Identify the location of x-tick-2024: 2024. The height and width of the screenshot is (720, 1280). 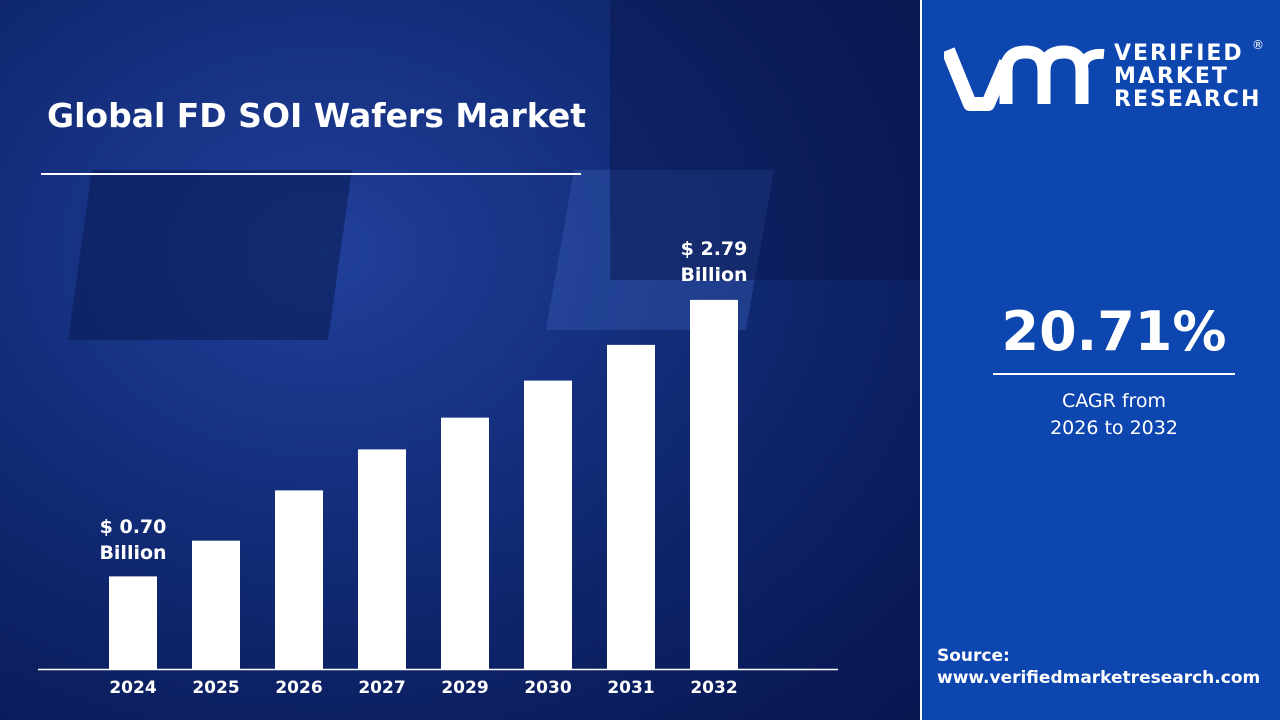
(132, 688).